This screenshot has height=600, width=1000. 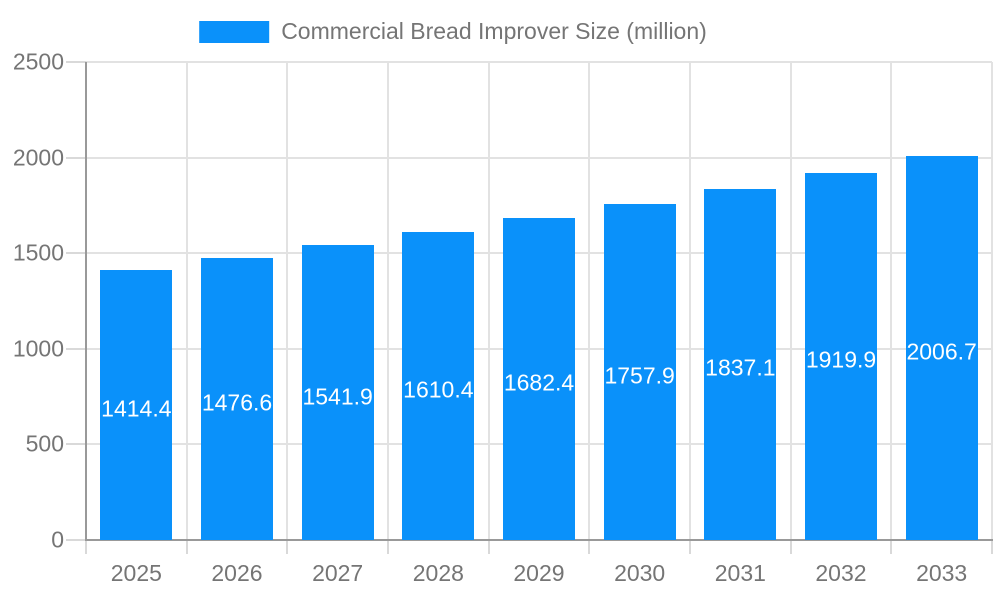 What do you see at coordinates (38, 348) in the screenshot?
I see `y-axis-tick-label: 1000` at bounding box center [38, 348].